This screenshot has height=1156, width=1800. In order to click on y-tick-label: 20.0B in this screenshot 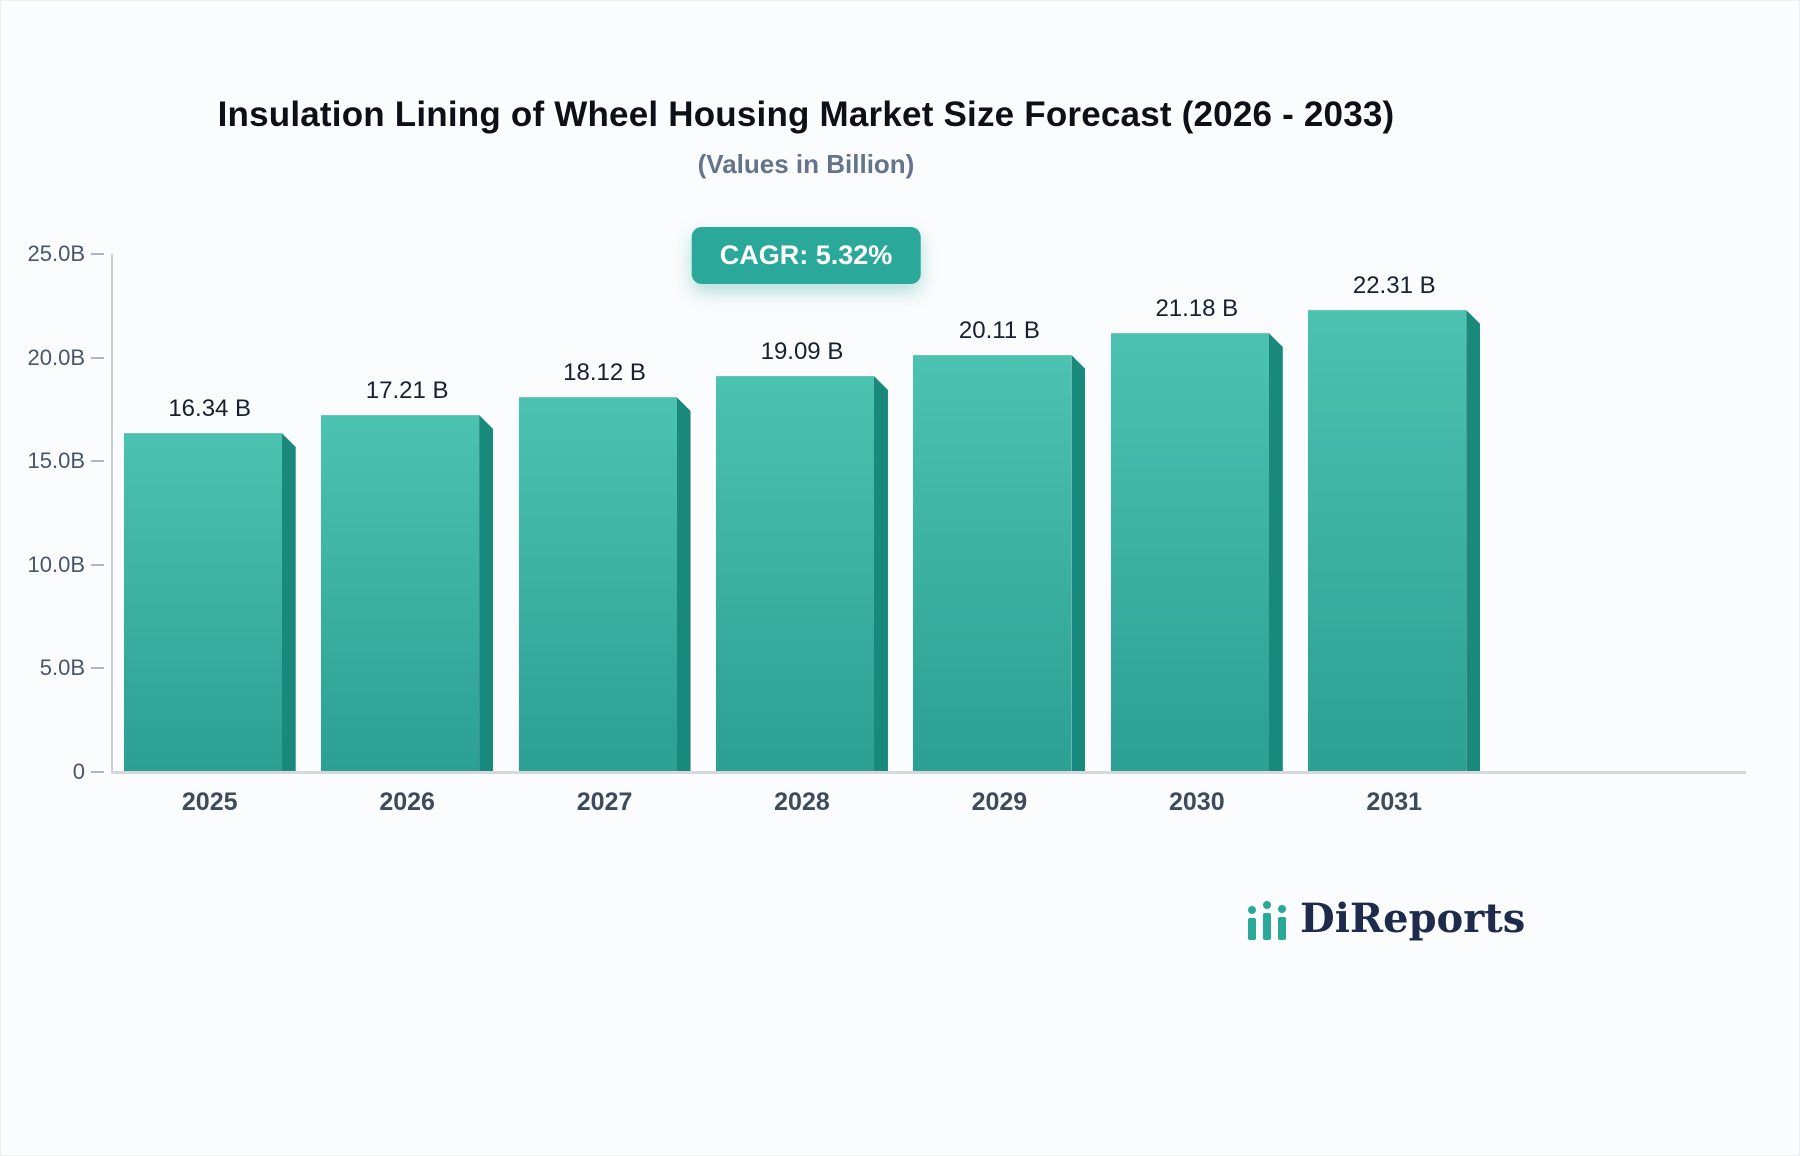, I will do `click(56, 357)`.